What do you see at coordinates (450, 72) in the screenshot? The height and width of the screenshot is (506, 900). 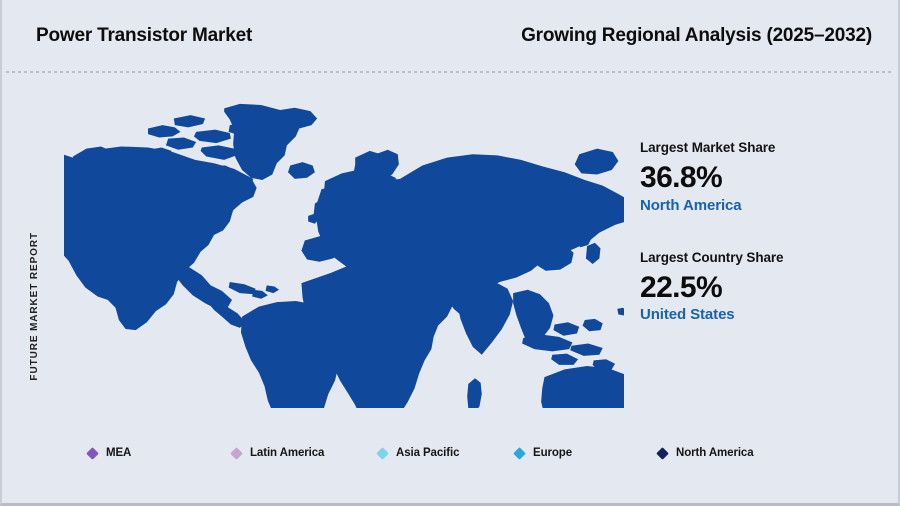 I see `header-divider` at bounding box center [450, 72].